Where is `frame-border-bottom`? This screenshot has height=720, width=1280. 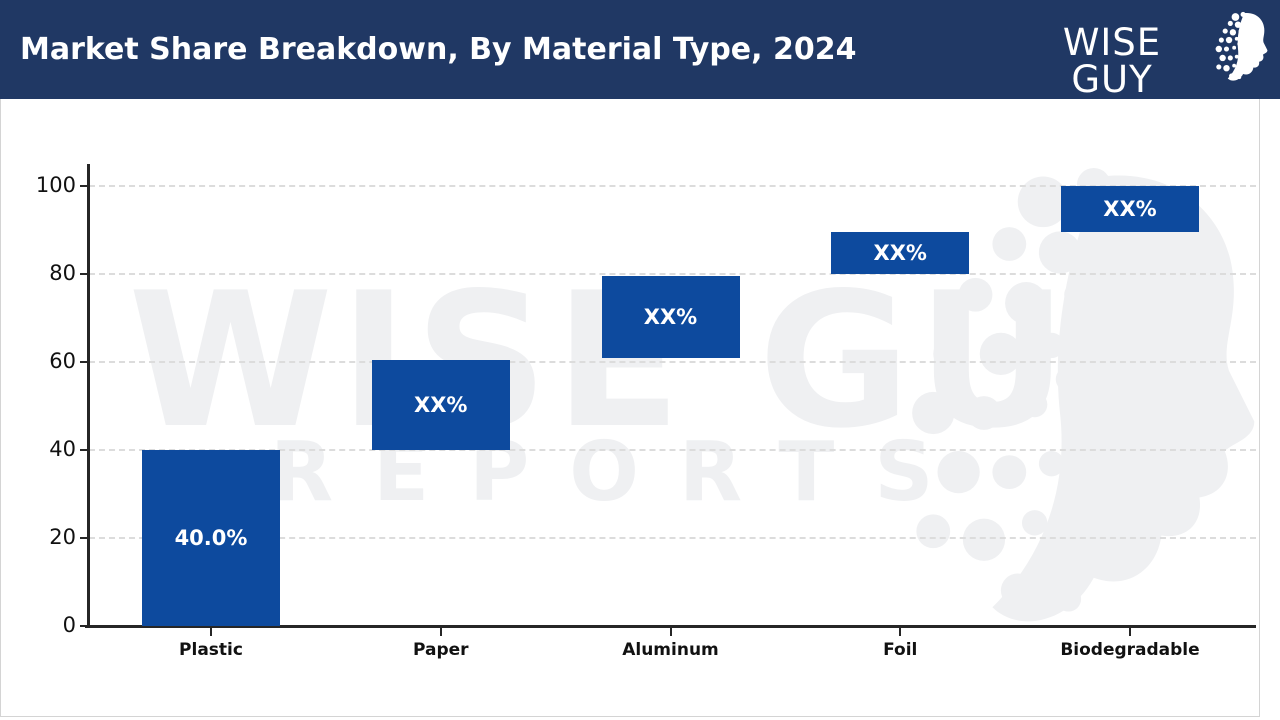 frame-border-bottom is located at coordinates (630, 716).